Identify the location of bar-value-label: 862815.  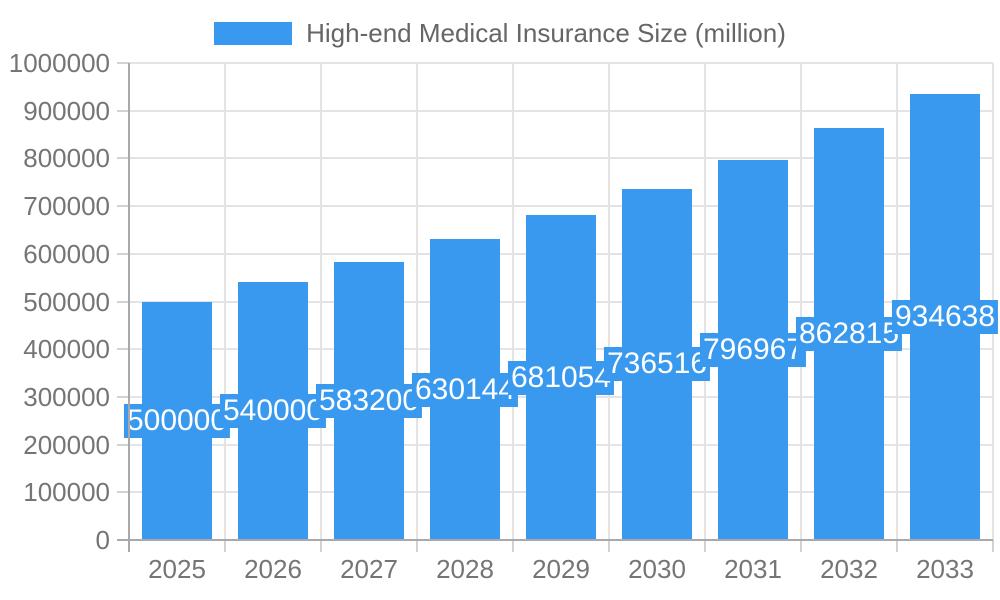
(849, 334).